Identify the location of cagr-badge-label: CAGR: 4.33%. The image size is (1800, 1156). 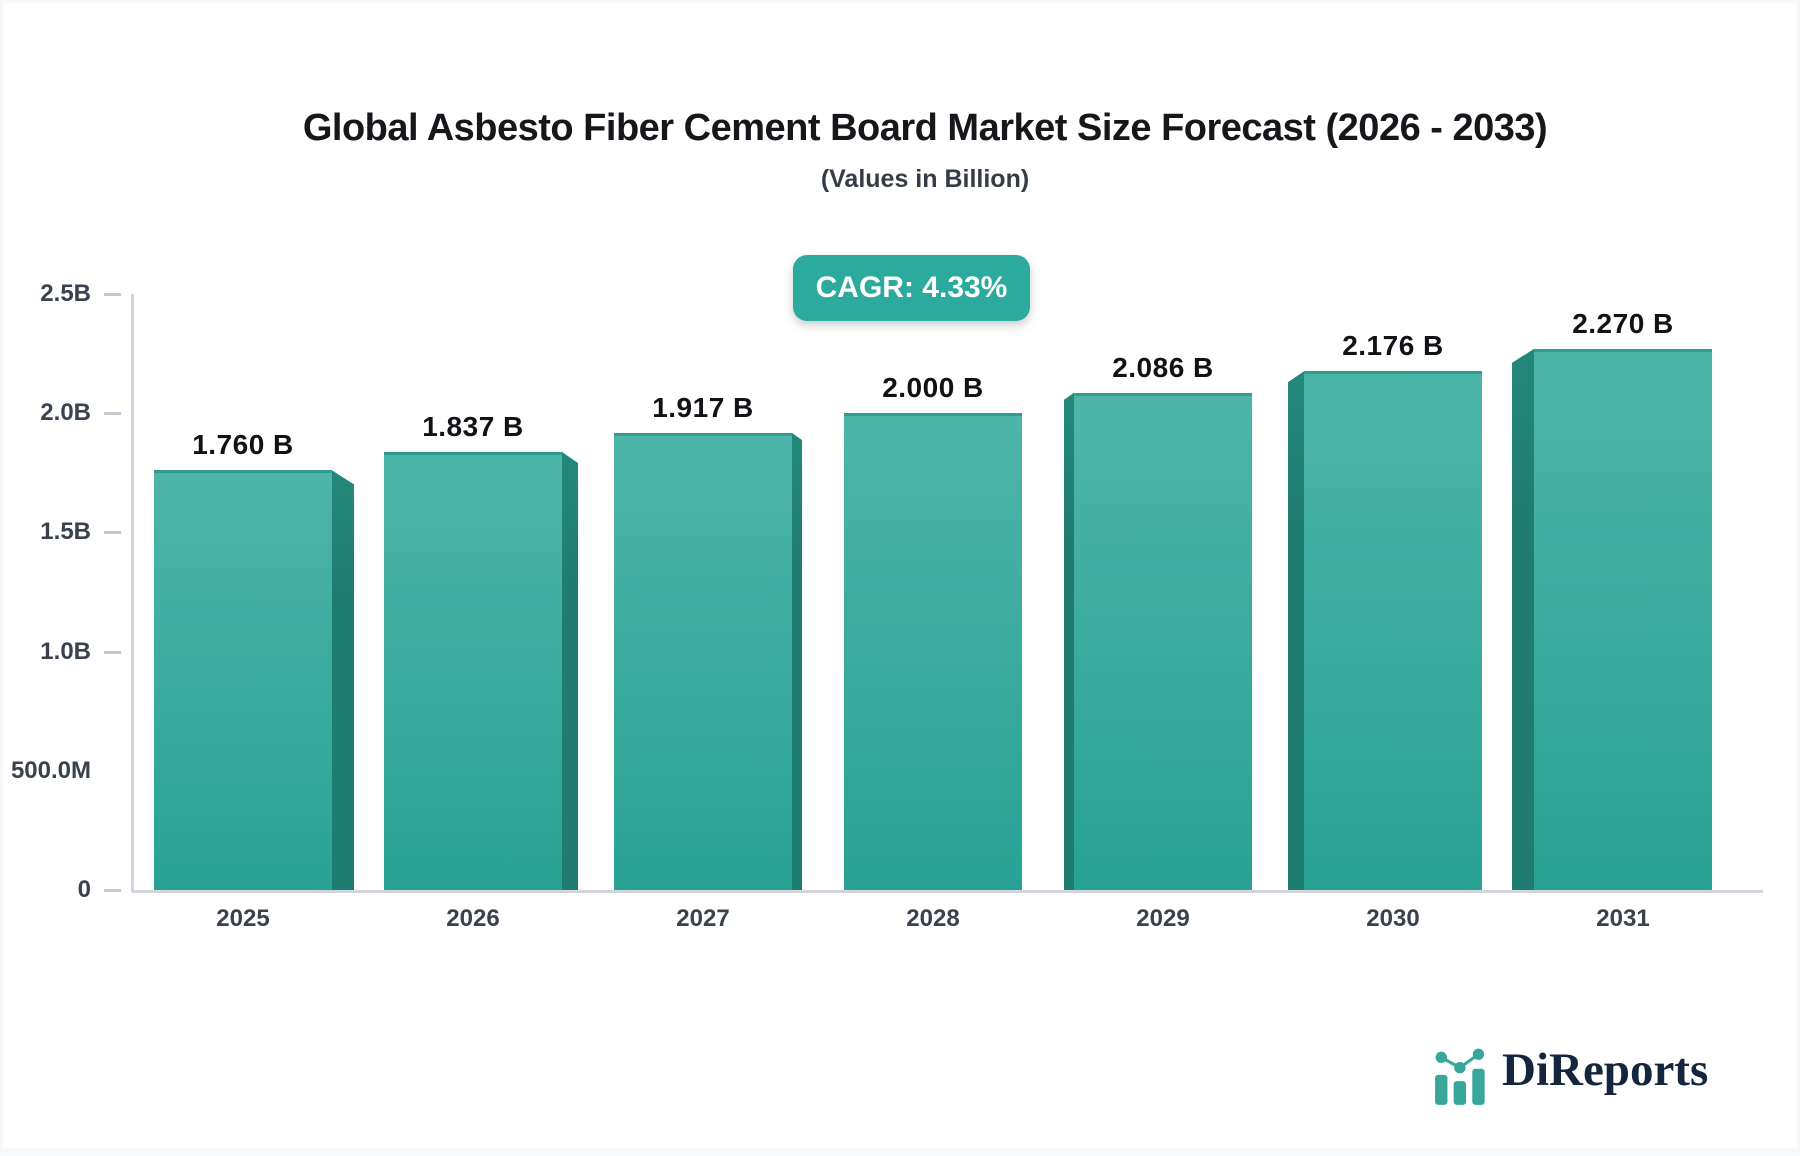
(911, 287).